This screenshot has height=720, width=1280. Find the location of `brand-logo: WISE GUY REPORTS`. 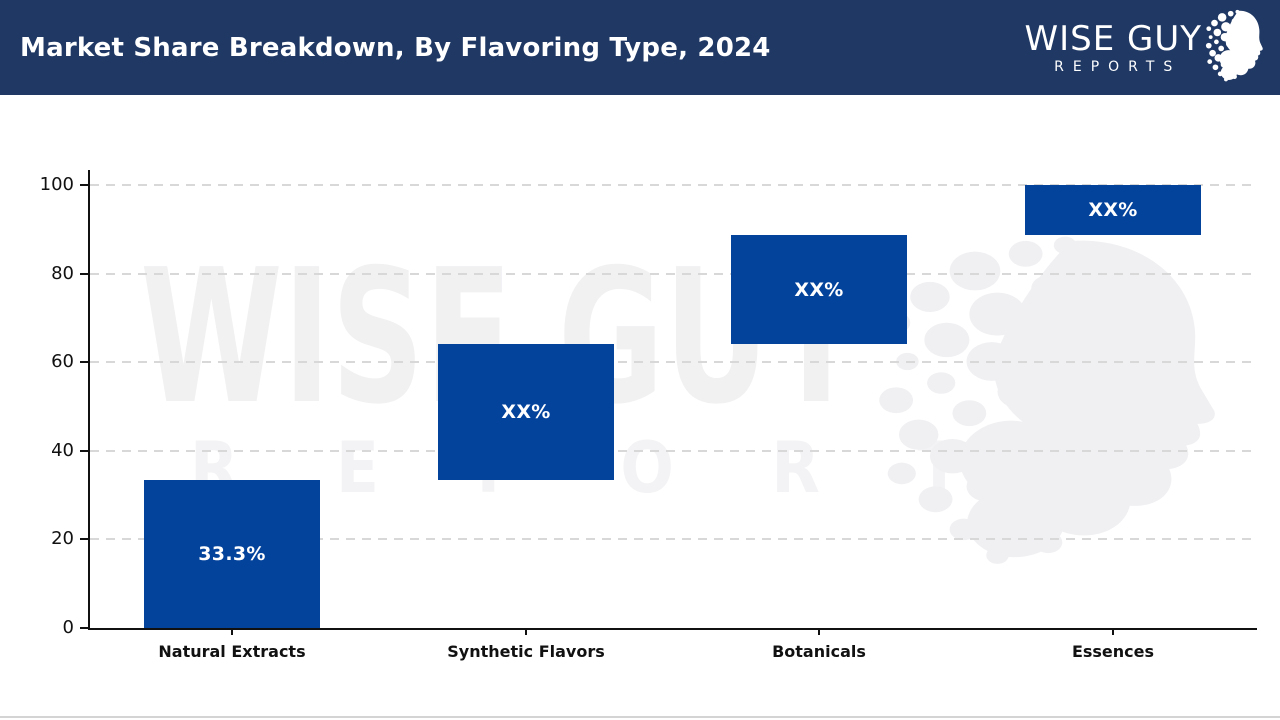

brand-logo: WISE GUY REPORTS is located at coordinates (1145, 48).